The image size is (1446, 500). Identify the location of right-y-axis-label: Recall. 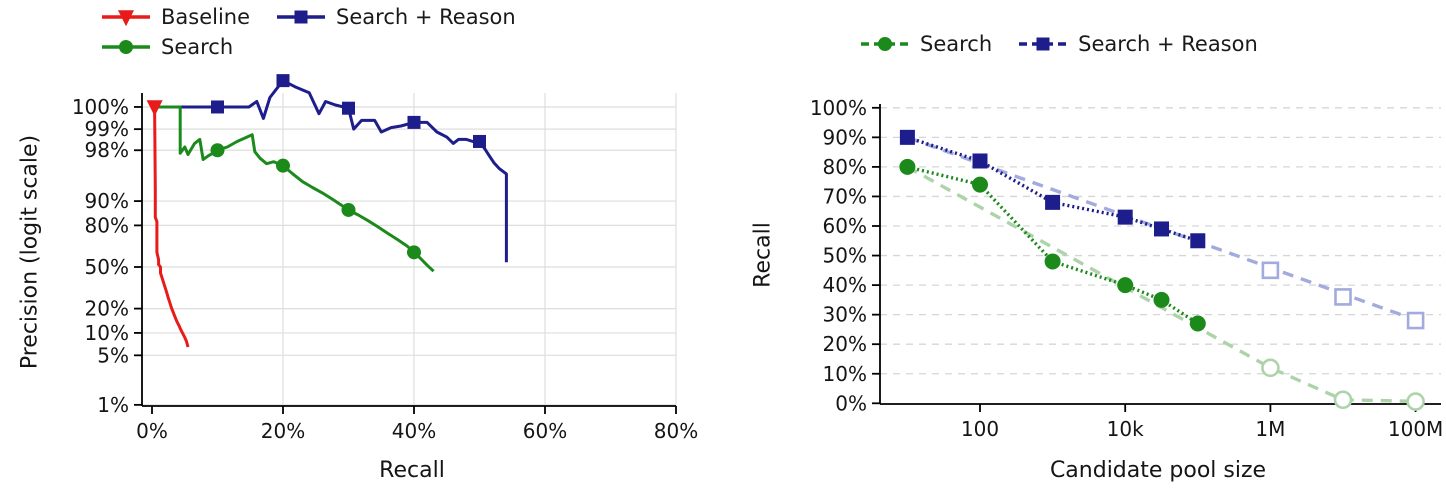
(763, 255).